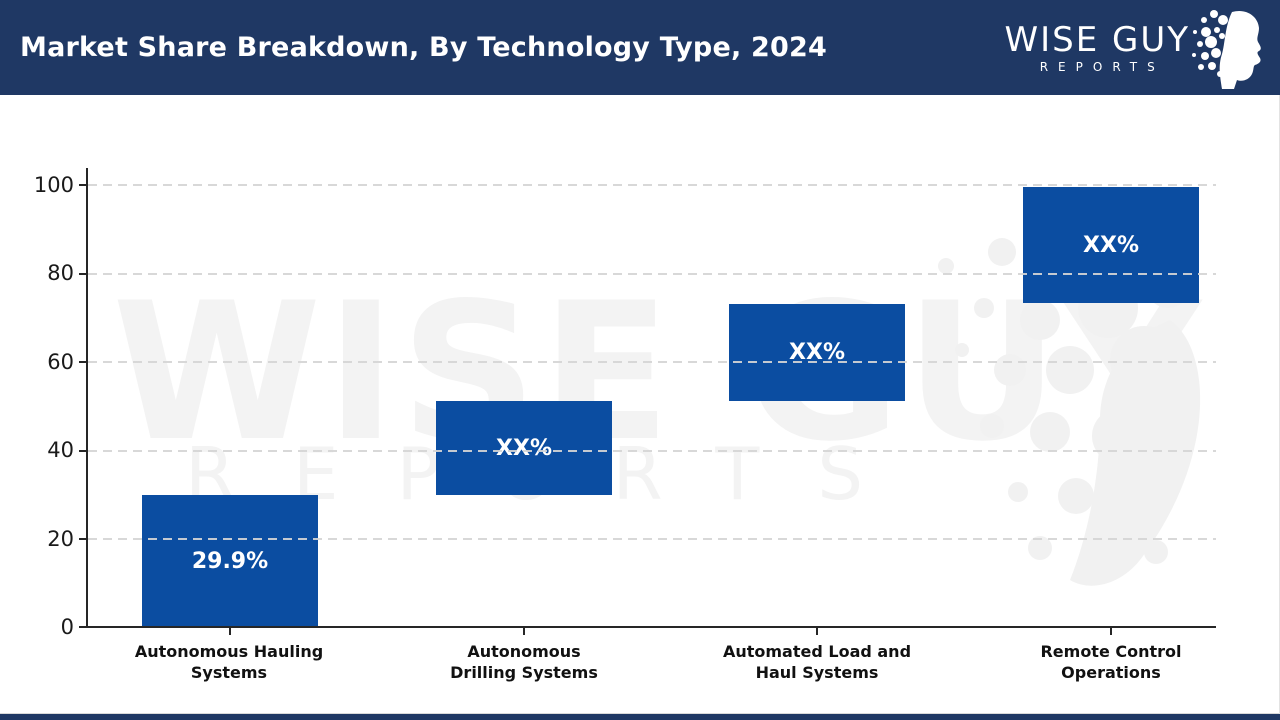 This screenshot has height=720, width=1280. Describe the element at coordinates (524, 651) in the screenshot. I see `category-line: Autonomous` at that location.